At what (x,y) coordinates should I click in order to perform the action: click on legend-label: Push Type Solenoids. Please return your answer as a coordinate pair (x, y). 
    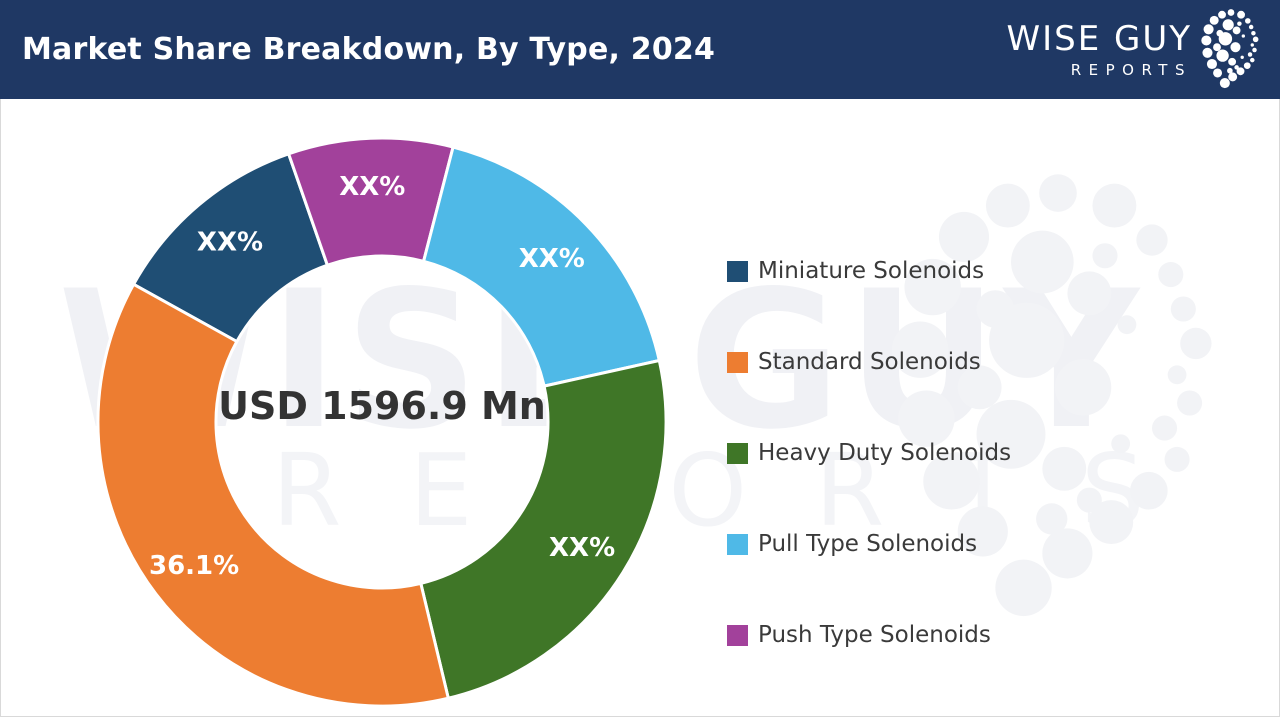
    Looking at the image, I should click on (874, 635).